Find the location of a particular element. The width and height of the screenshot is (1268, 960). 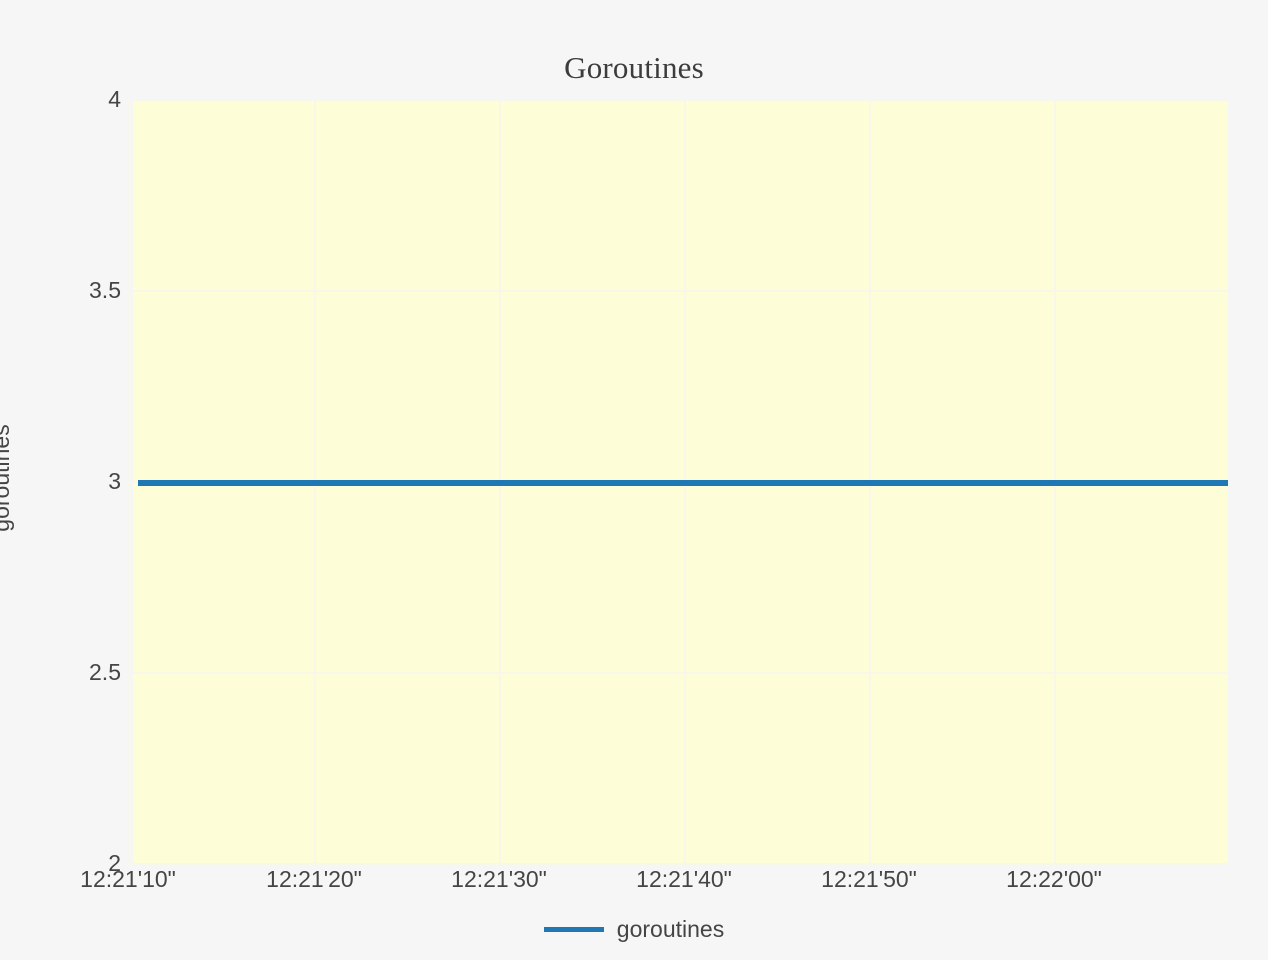

y-tick-label: 3 is located at coordinates (114, 481).